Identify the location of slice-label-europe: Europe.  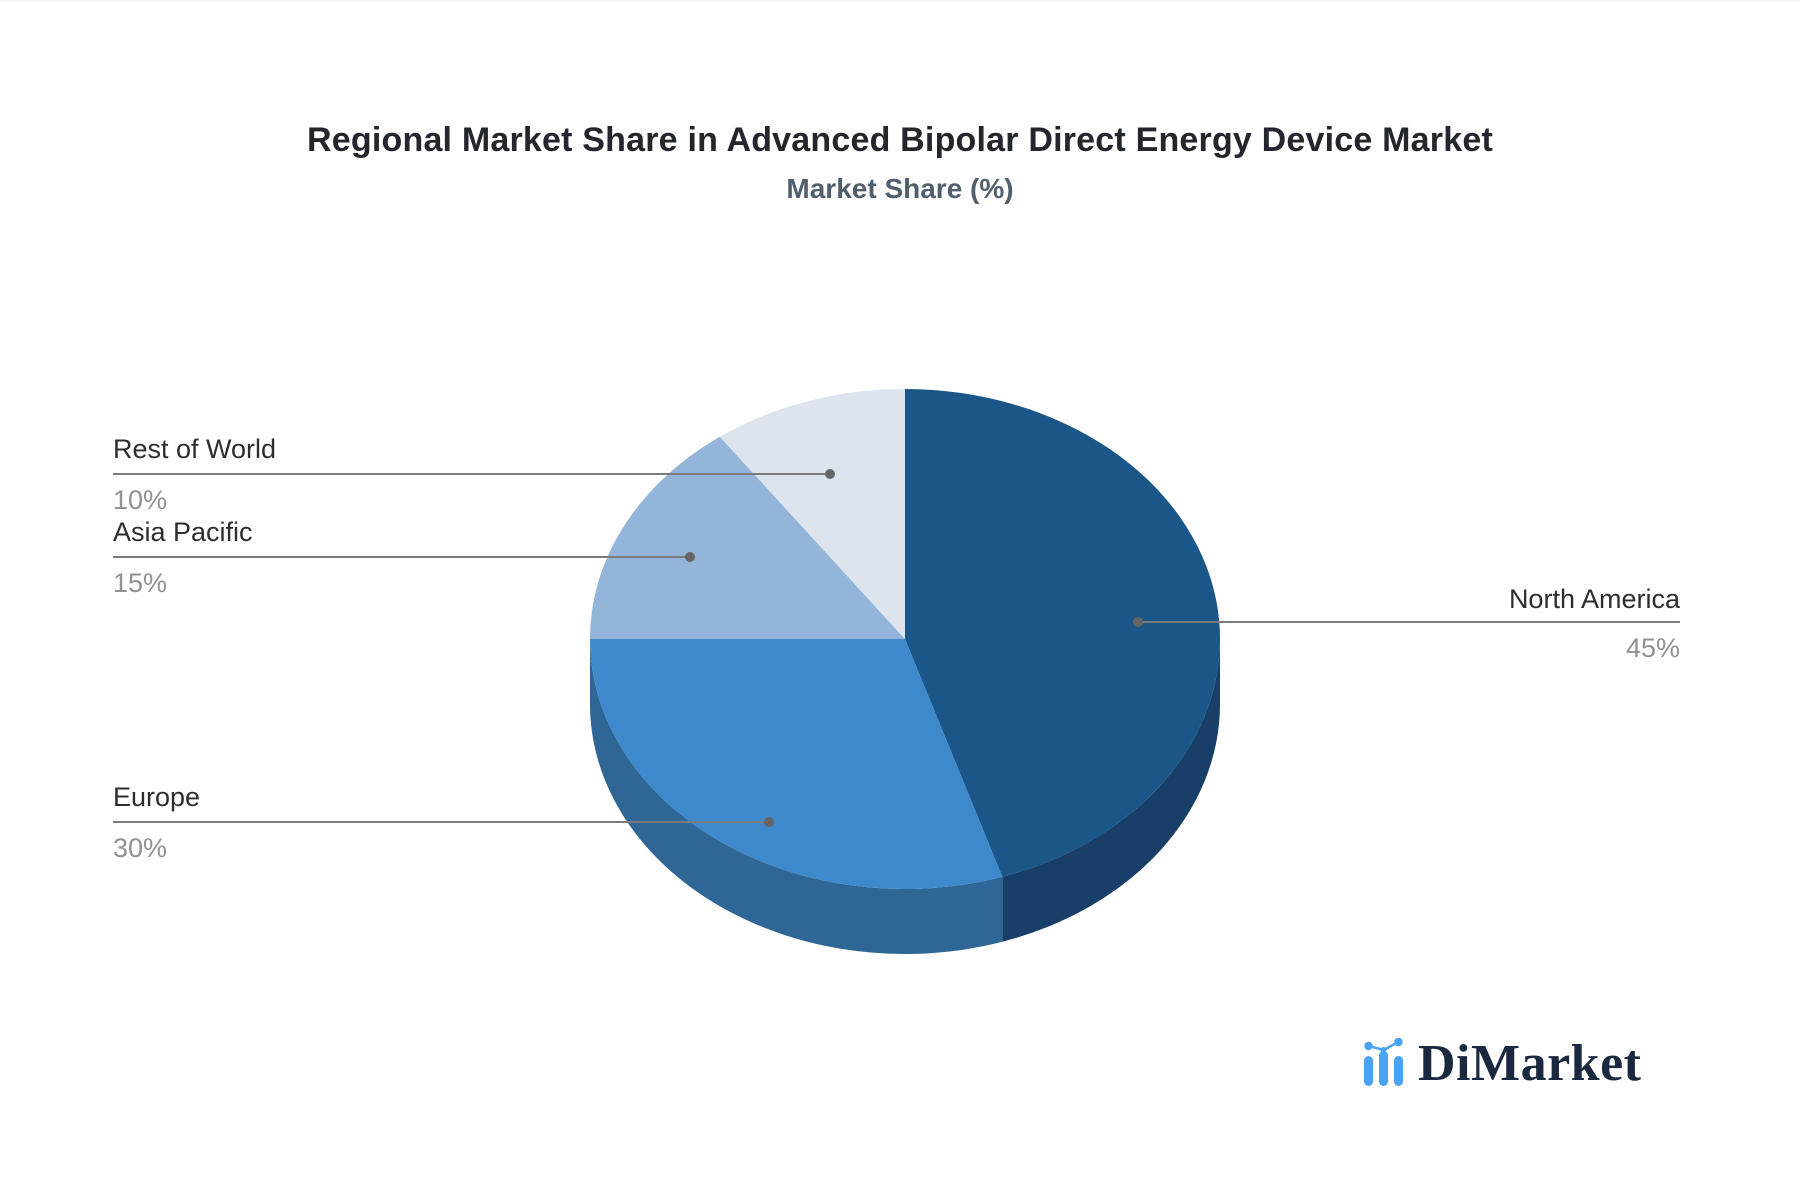
(157, 797).